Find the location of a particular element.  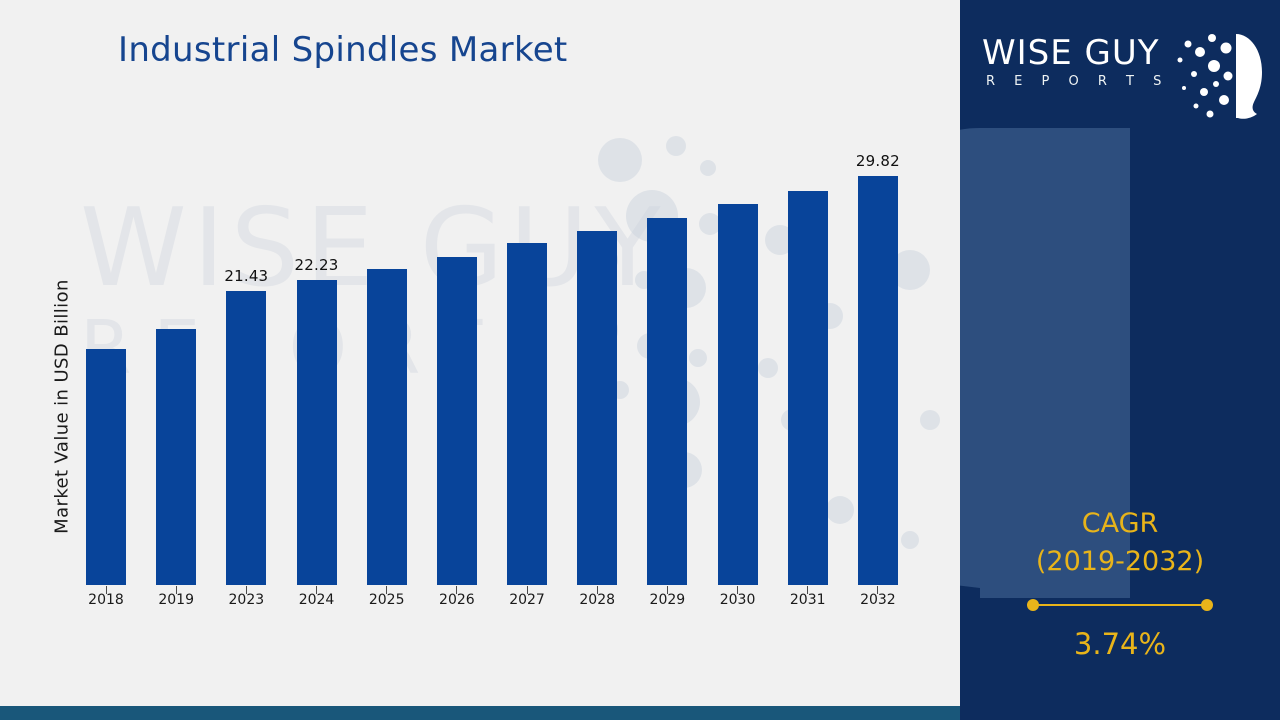

bottom-accent-strip is located at coordinates (480, 713).